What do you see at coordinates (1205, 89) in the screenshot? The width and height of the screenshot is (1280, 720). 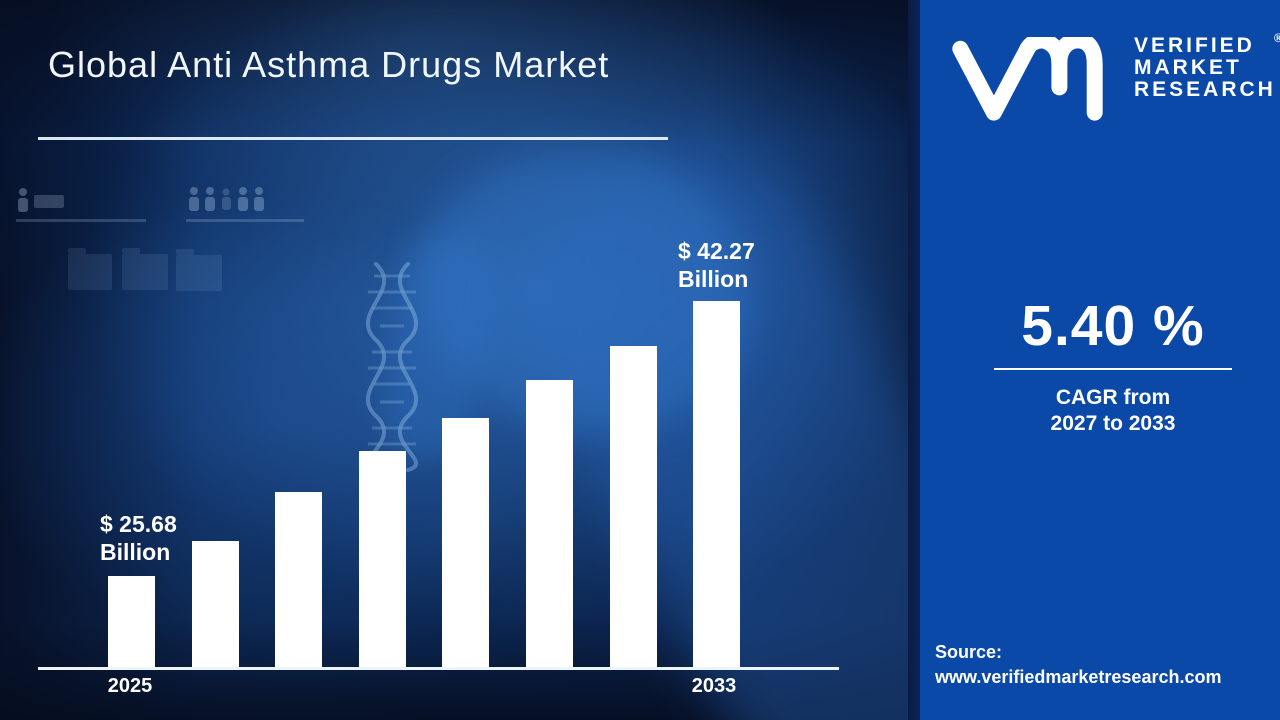 I see `brand-line-3: RESEARCH` at bounding box center [1205, 89].